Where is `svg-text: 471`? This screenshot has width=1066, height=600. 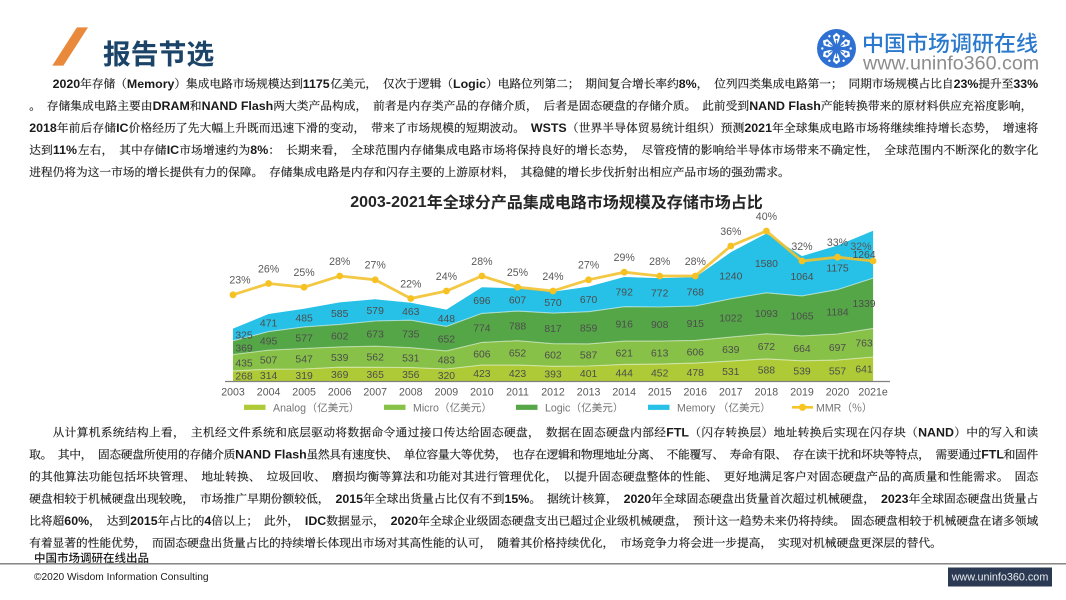 svg-text: 471 is located at coordinates (269, 324).